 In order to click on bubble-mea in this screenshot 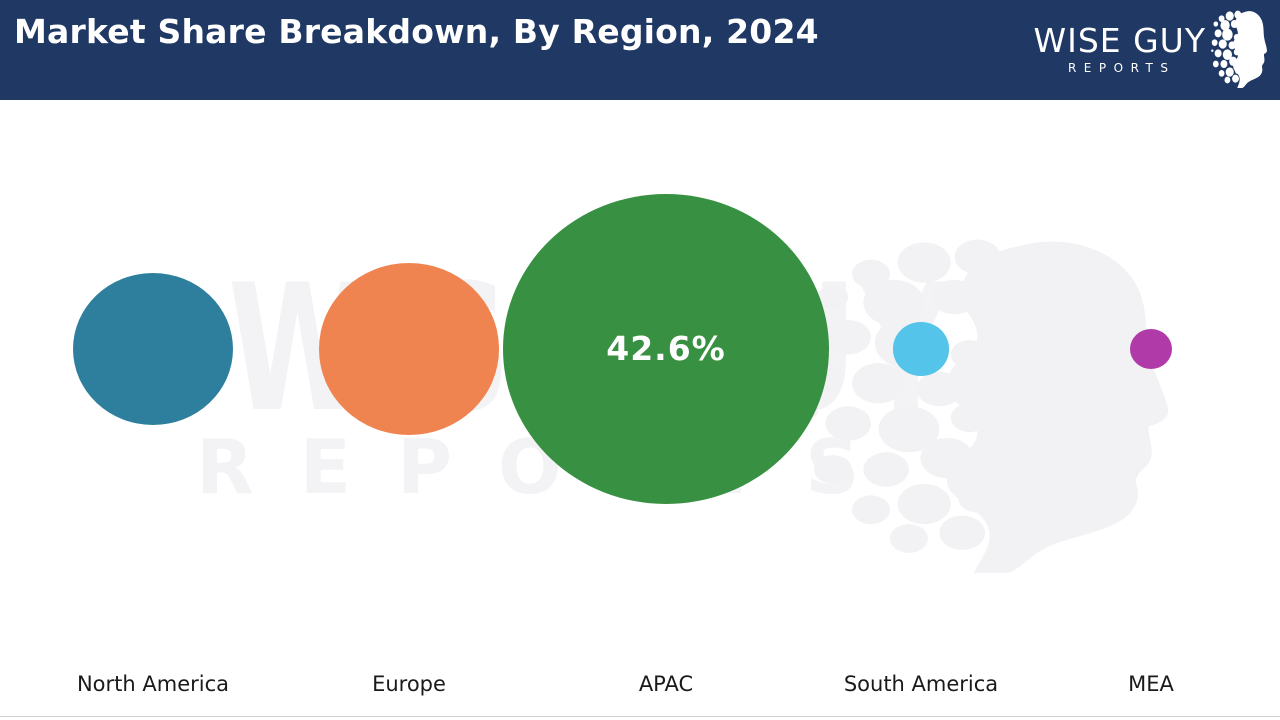, I will do `click(1151, 348)`.